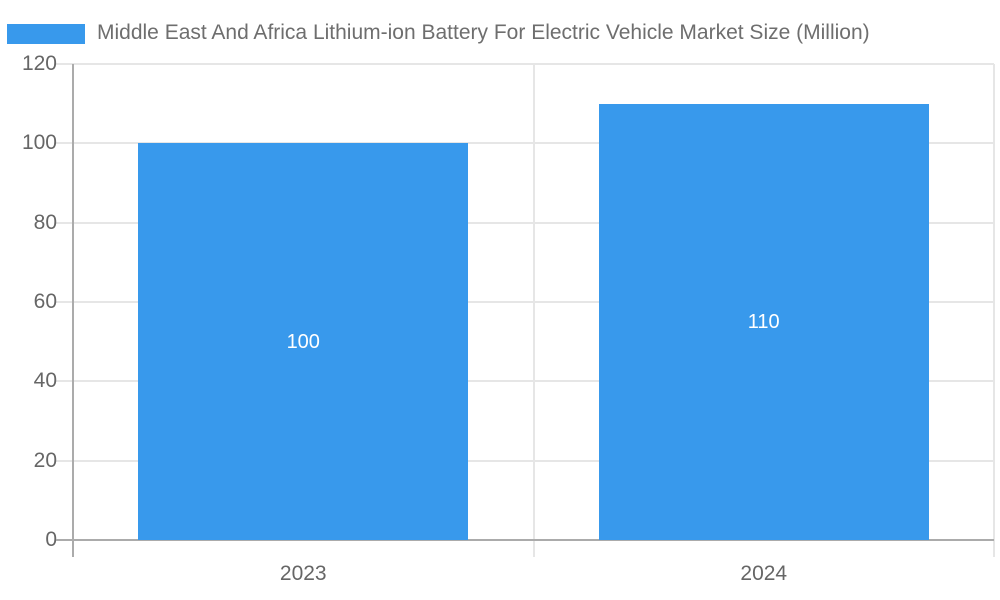 This screenshot has height=600, width=1000. What do you see at coordinates (39, 63) in the screenshot?
I see `y-axis-tick-label: 120` at bounding box center [39, 63].